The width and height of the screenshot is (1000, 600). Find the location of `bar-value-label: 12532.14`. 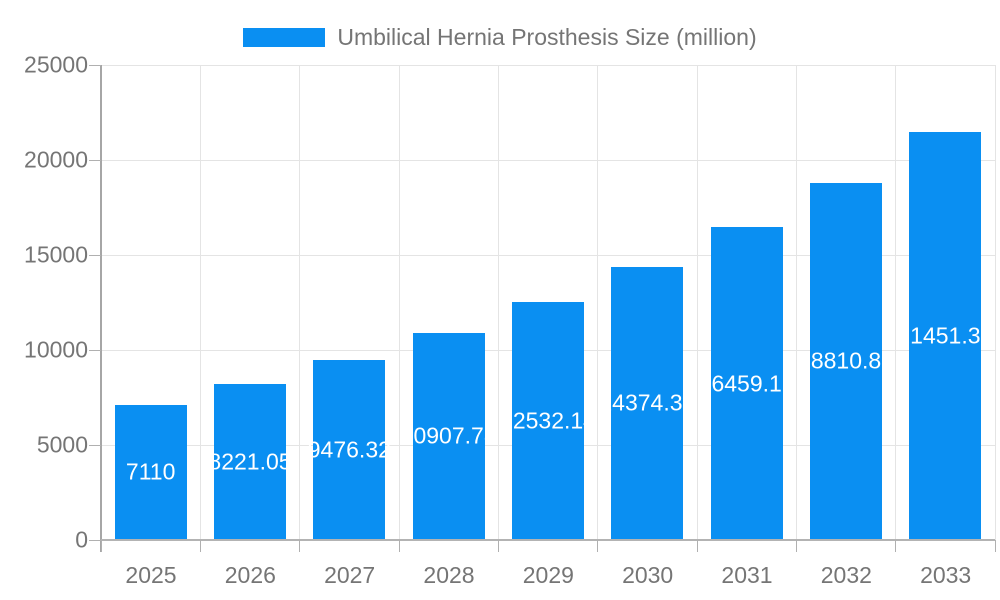

bar-value-label: 12532.14 is located at coordinates (548, 420).